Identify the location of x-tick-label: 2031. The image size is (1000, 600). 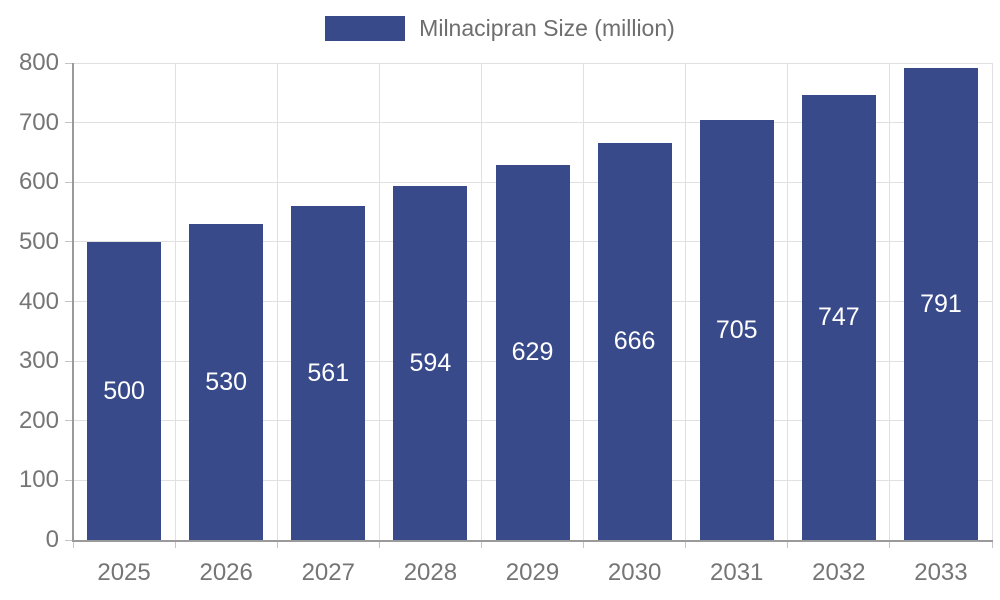
(737, 572).